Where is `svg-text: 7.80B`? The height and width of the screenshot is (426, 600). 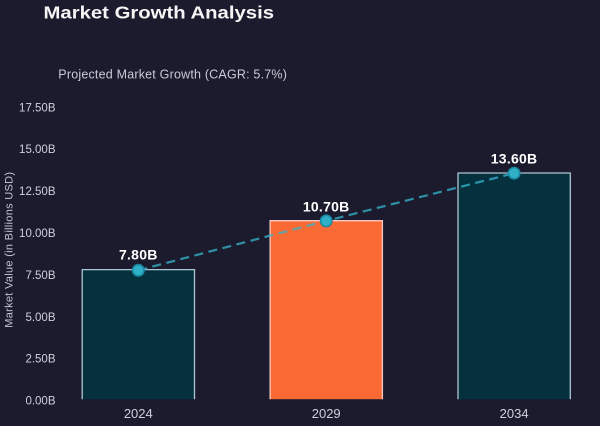
svg-text: 7.80B is located at coordinates (138, 255).